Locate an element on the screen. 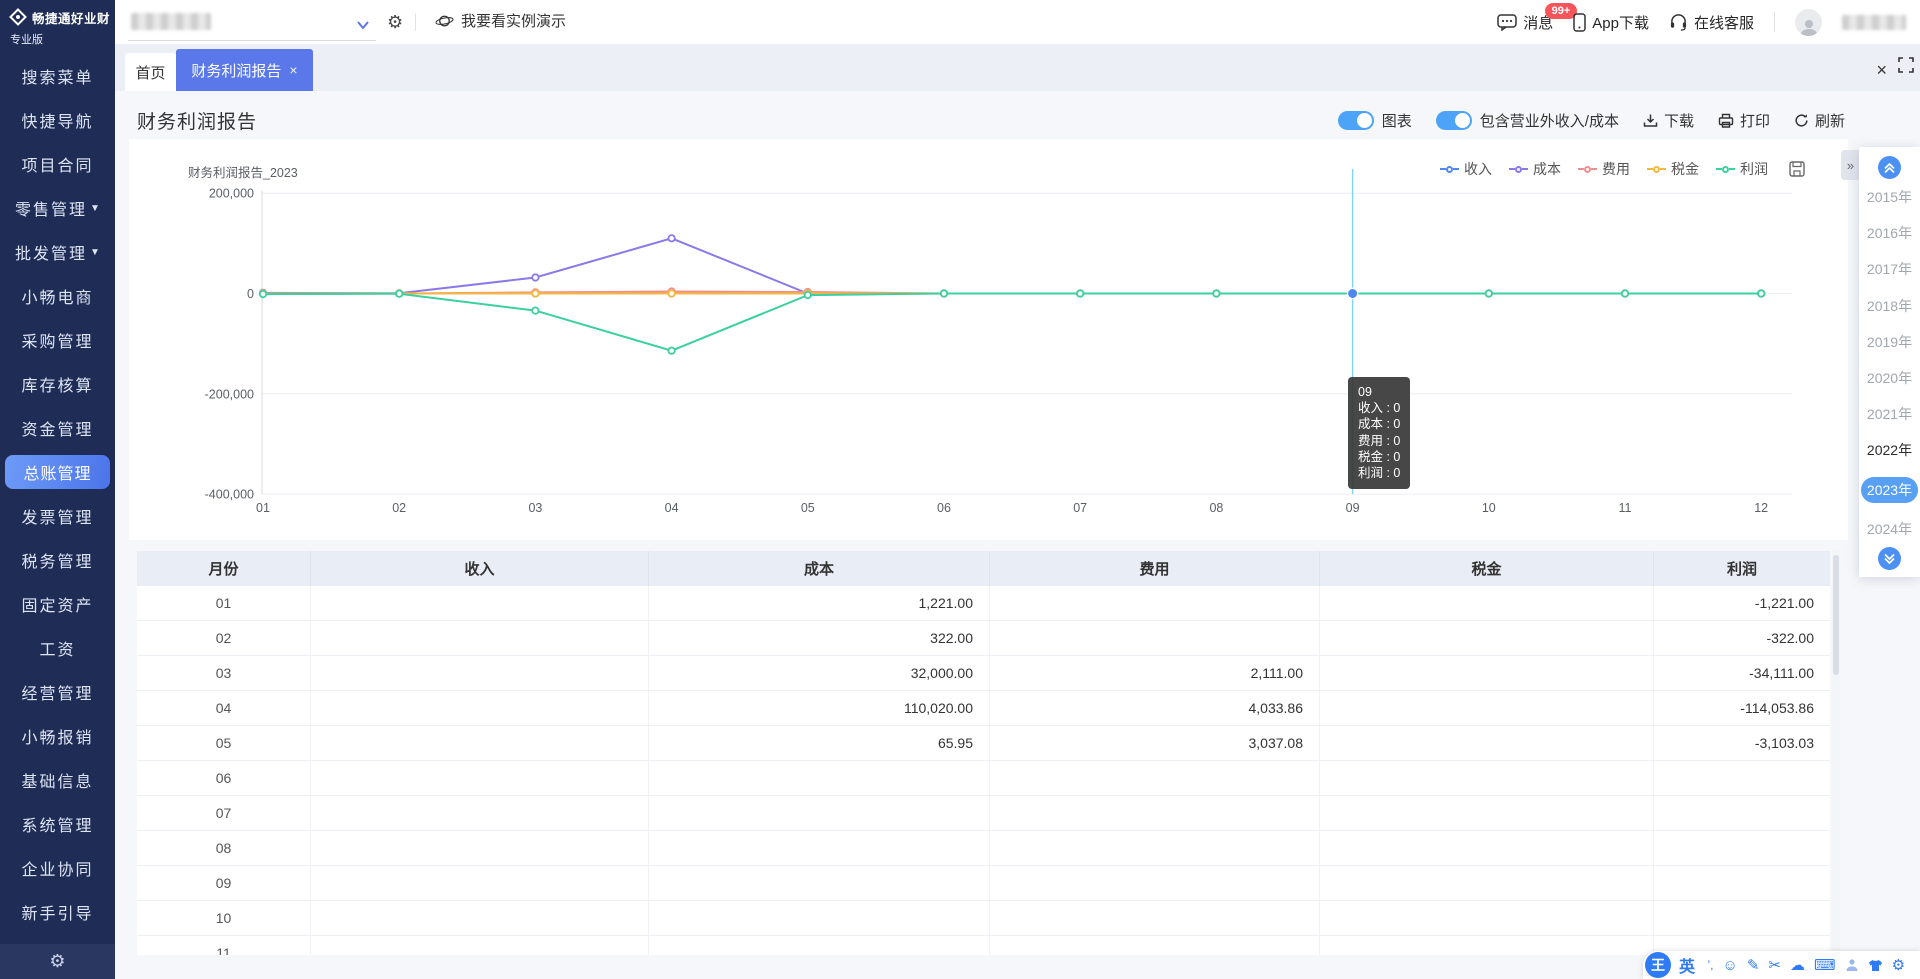 This screenshot has height=979, width=1920. table-row: 11 is located at coordinates (983, 945).